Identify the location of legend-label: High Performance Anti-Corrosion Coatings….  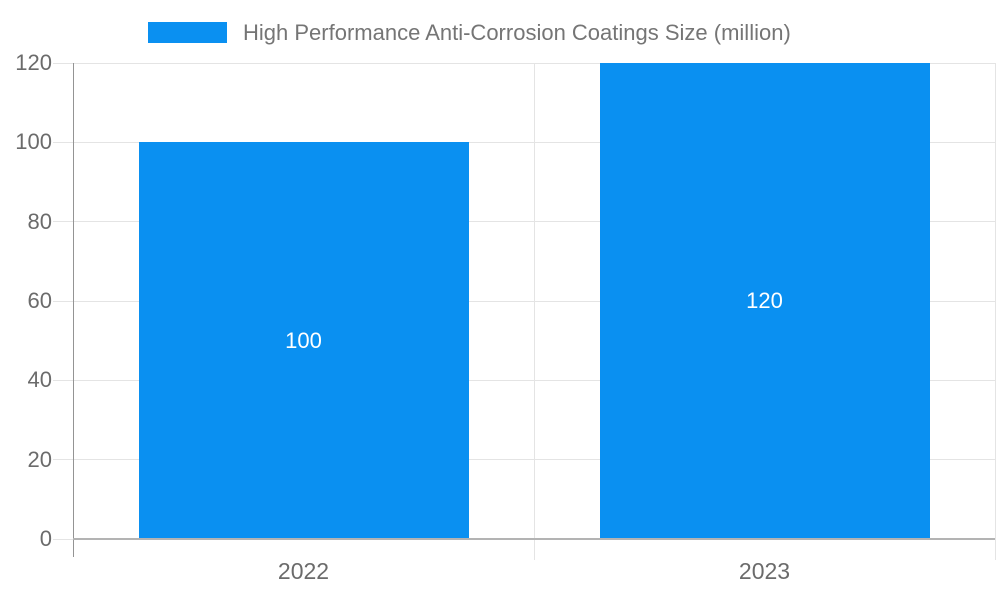
(517, 32).